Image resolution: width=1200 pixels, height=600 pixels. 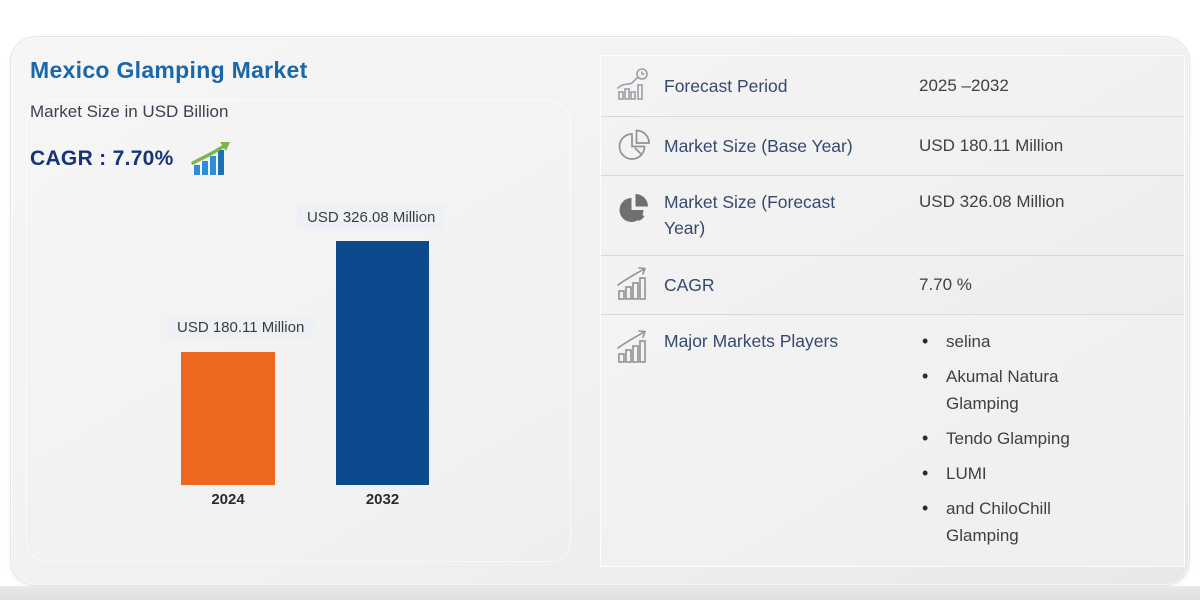 I want to click on row-label: CAGR, so click(x=689, y=285).